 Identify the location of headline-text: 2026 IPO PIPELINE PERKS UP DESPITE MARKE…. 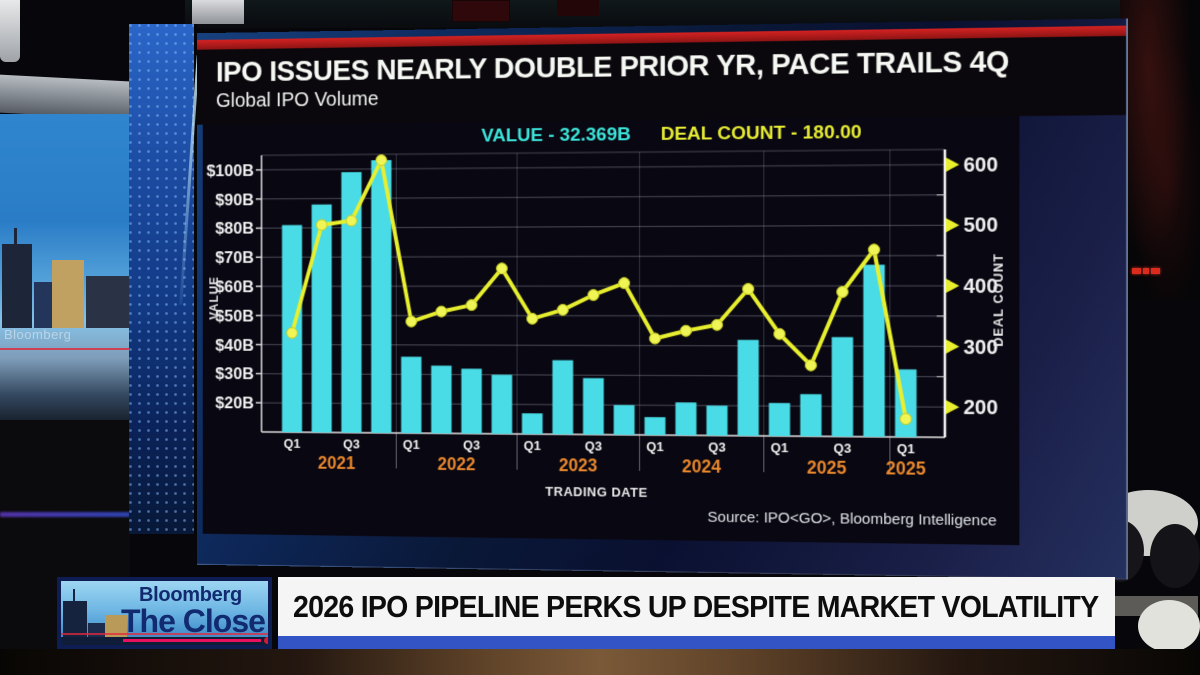
(696, 606).